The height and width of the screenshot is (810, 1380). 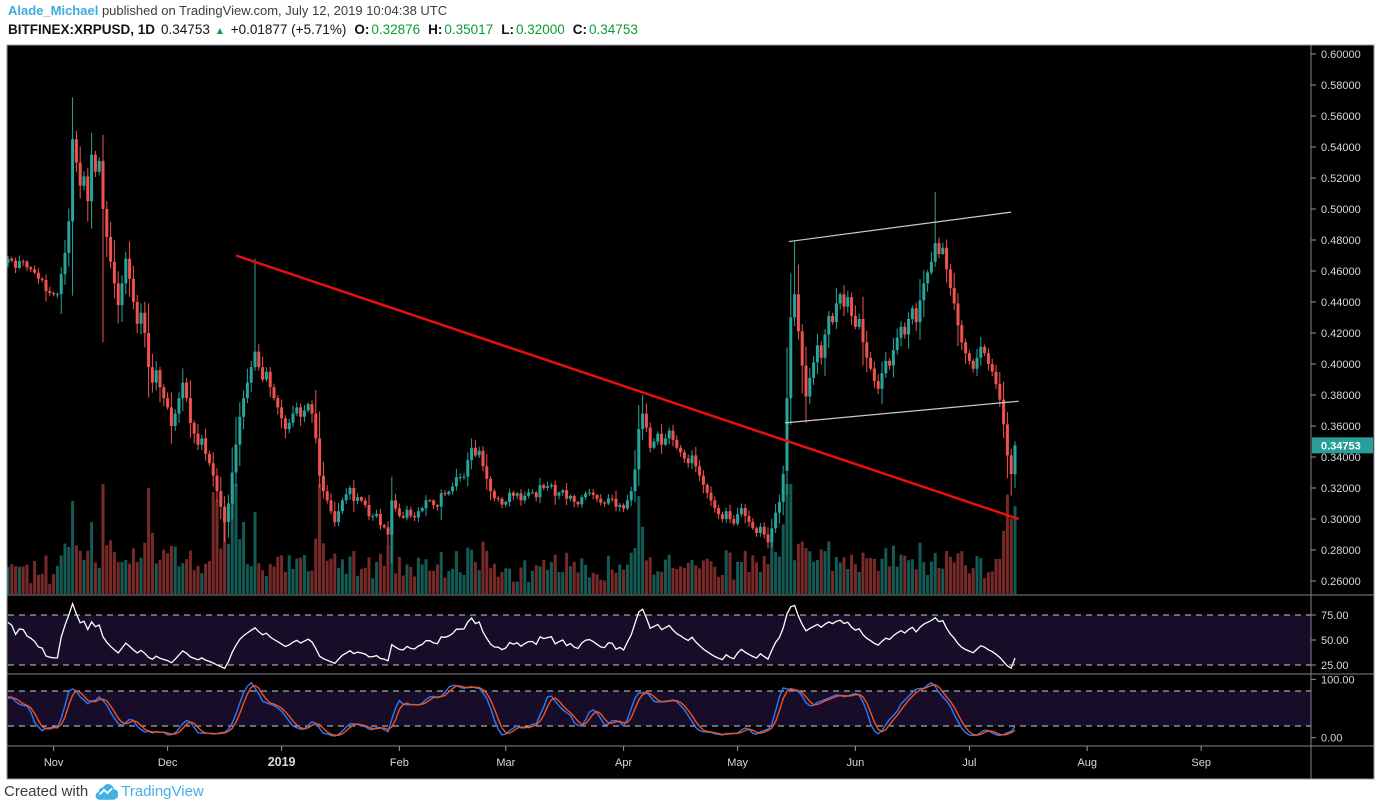 I want to click on time-axis-label: Sep, so click(x=1201, y=763).